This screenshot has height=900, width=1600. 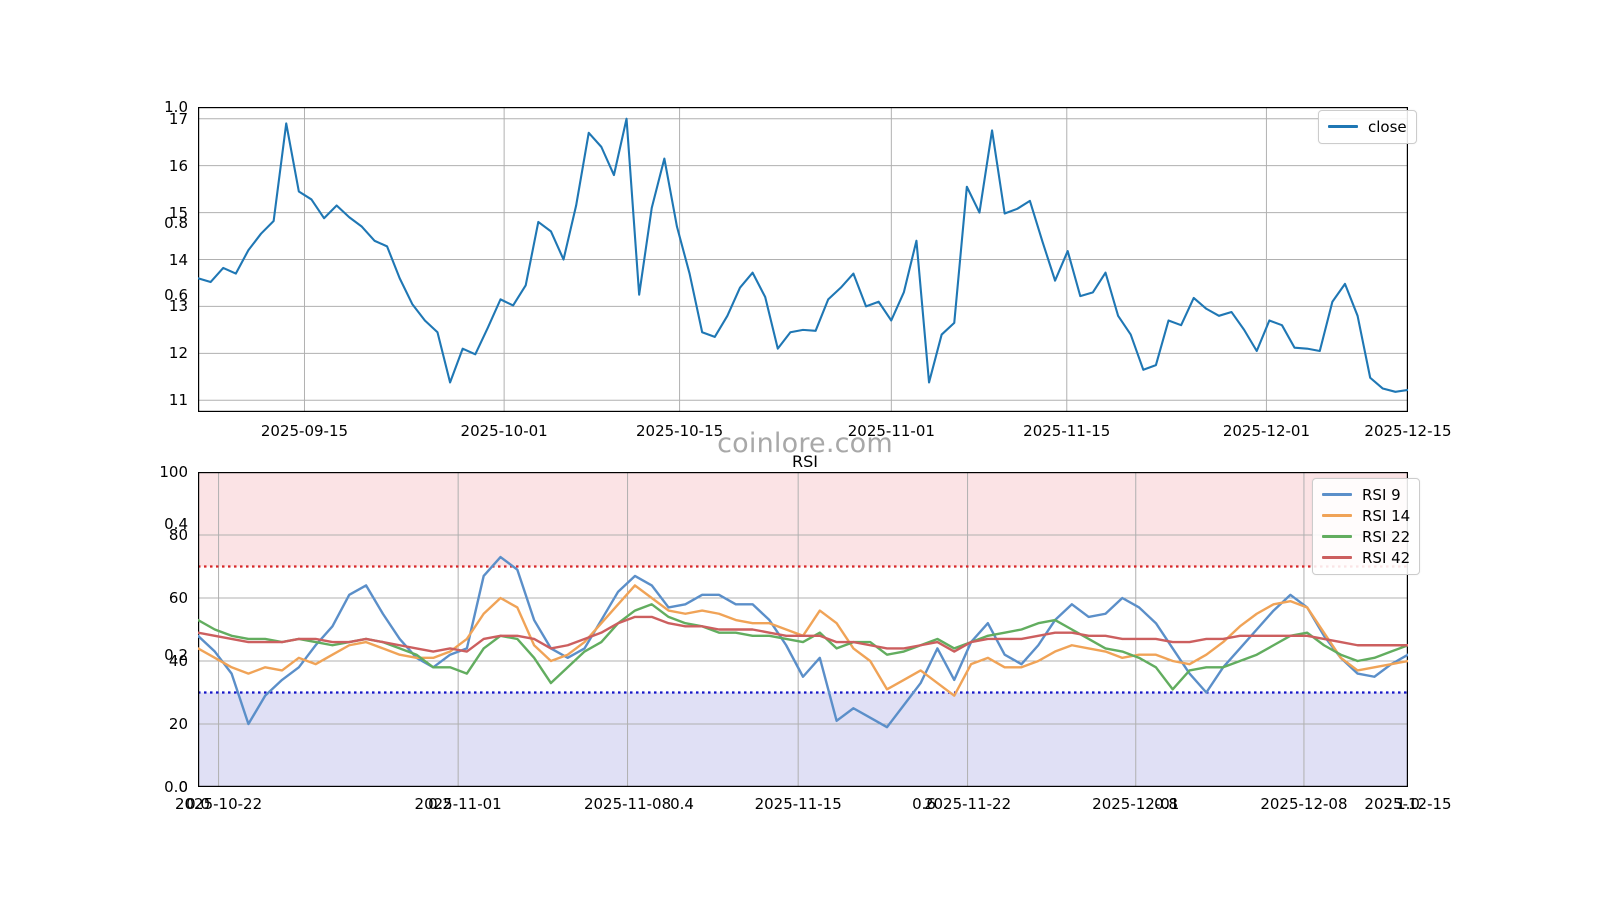 What do you see at coordinates (1386, 536) in the screenshot?
I see `legend-label: RSI 22` at bounding box center [1386, 536].